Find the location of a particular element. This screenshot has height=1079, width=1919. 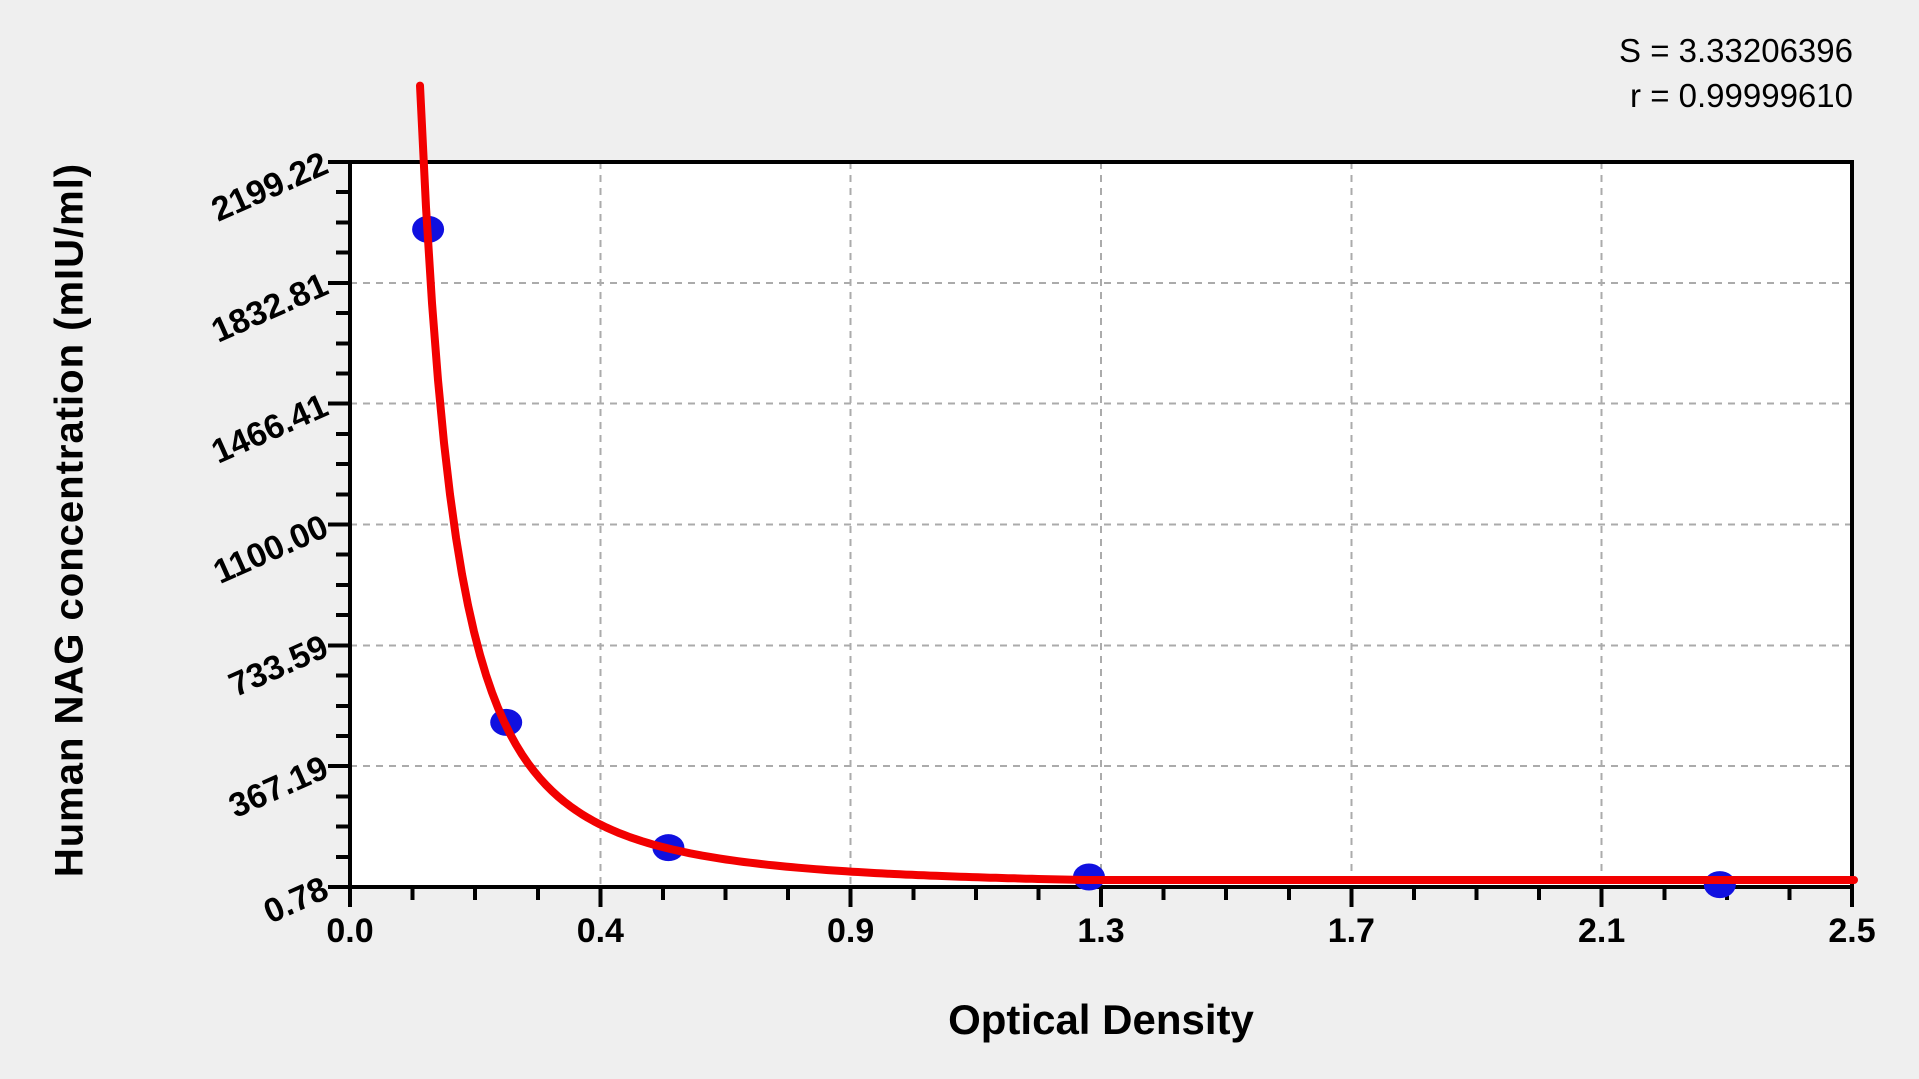

fit-statistics: S = 3.33206396 r = 0.99999610 is located at coordinates (1736, 73).